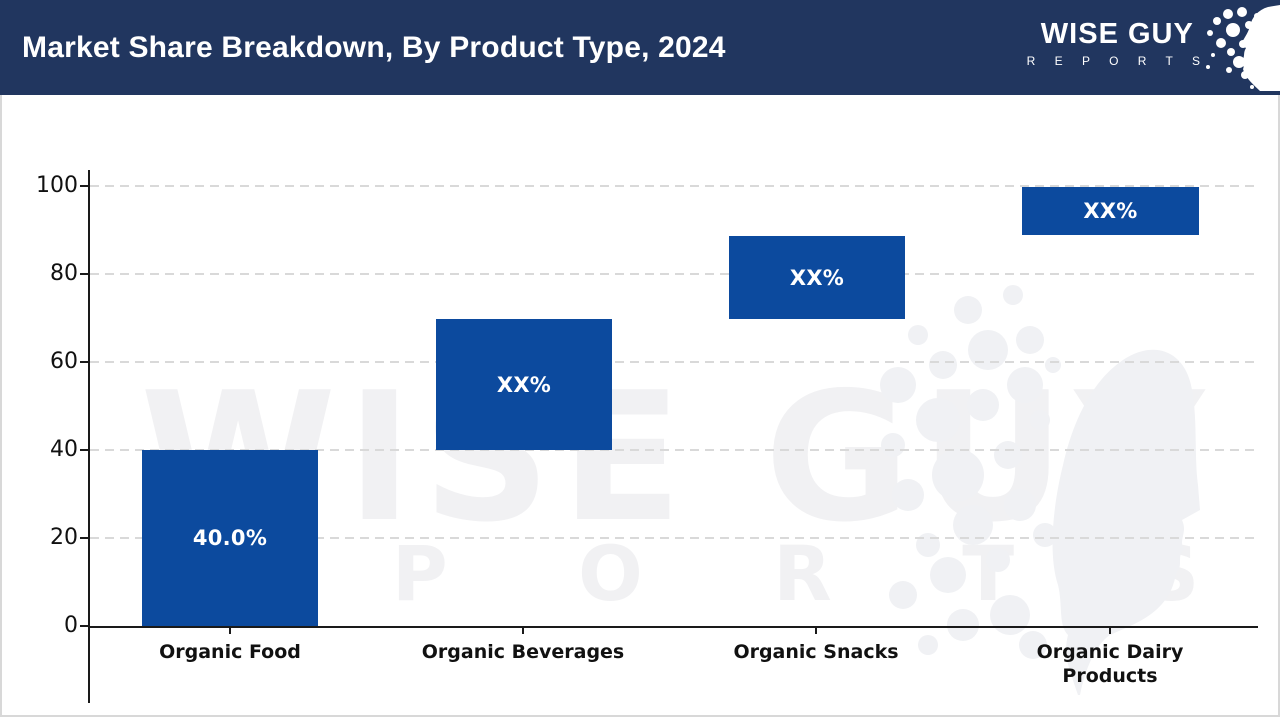 This screenshot has height=720, width=1280. I want to click on logo-wise-guy-text: WISE GUY, so click(1117, 34).